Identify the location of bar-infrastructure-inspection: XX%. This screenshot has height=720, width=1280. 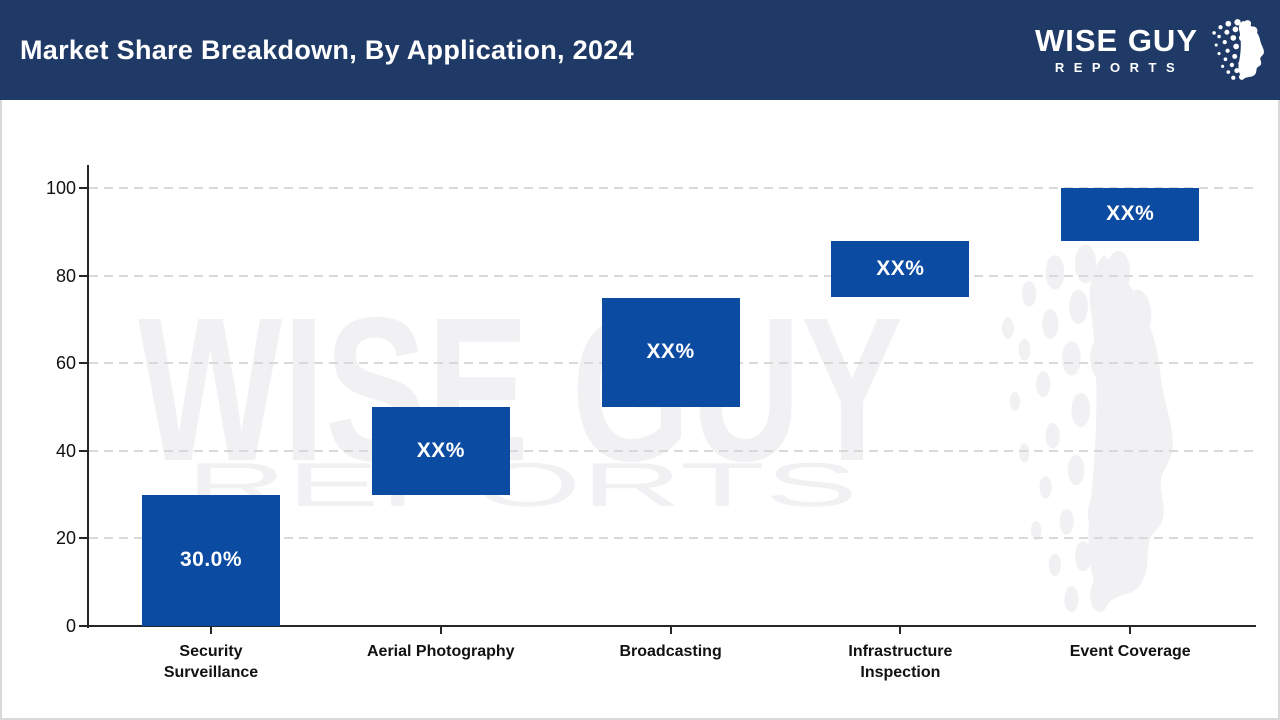
(900, 269).